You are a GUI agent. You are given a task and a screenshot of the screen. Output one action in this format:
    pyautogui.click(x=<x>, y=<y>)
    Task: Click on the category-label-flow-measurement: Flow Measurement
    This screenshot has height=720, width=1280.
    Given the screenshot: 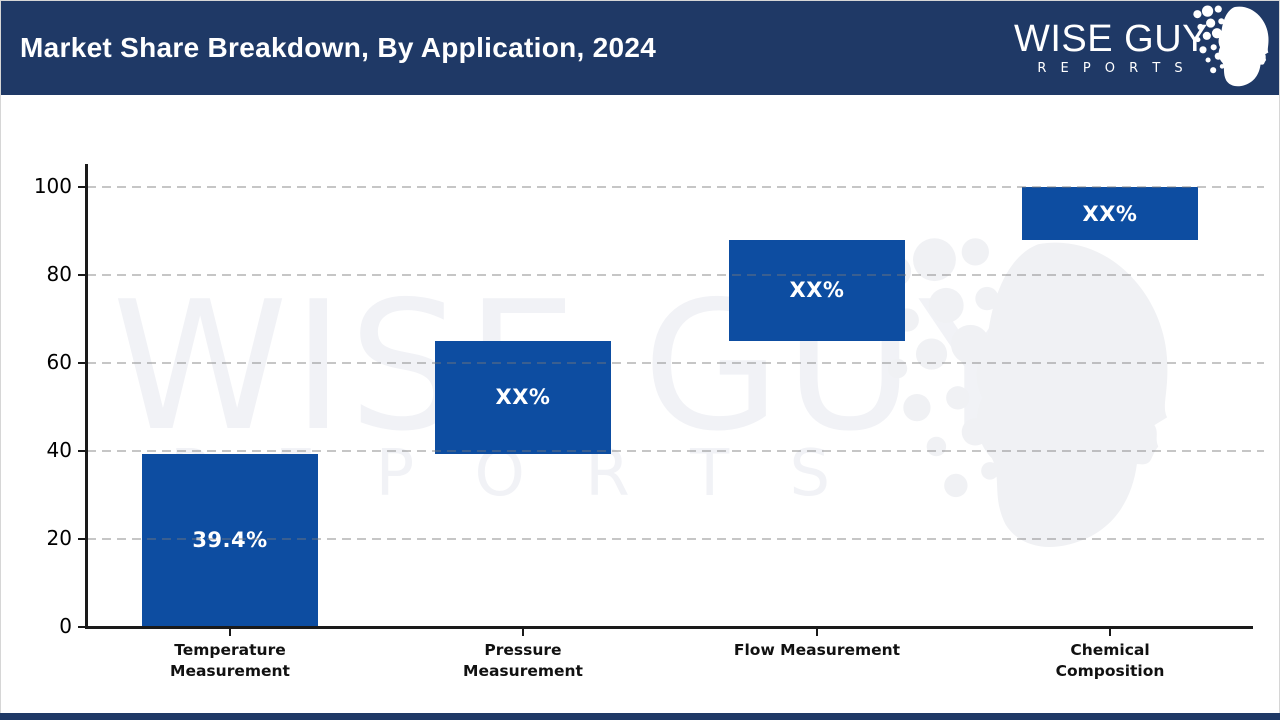 What is the action you would take?
    pyautogui.click(x=817, y=650)
    